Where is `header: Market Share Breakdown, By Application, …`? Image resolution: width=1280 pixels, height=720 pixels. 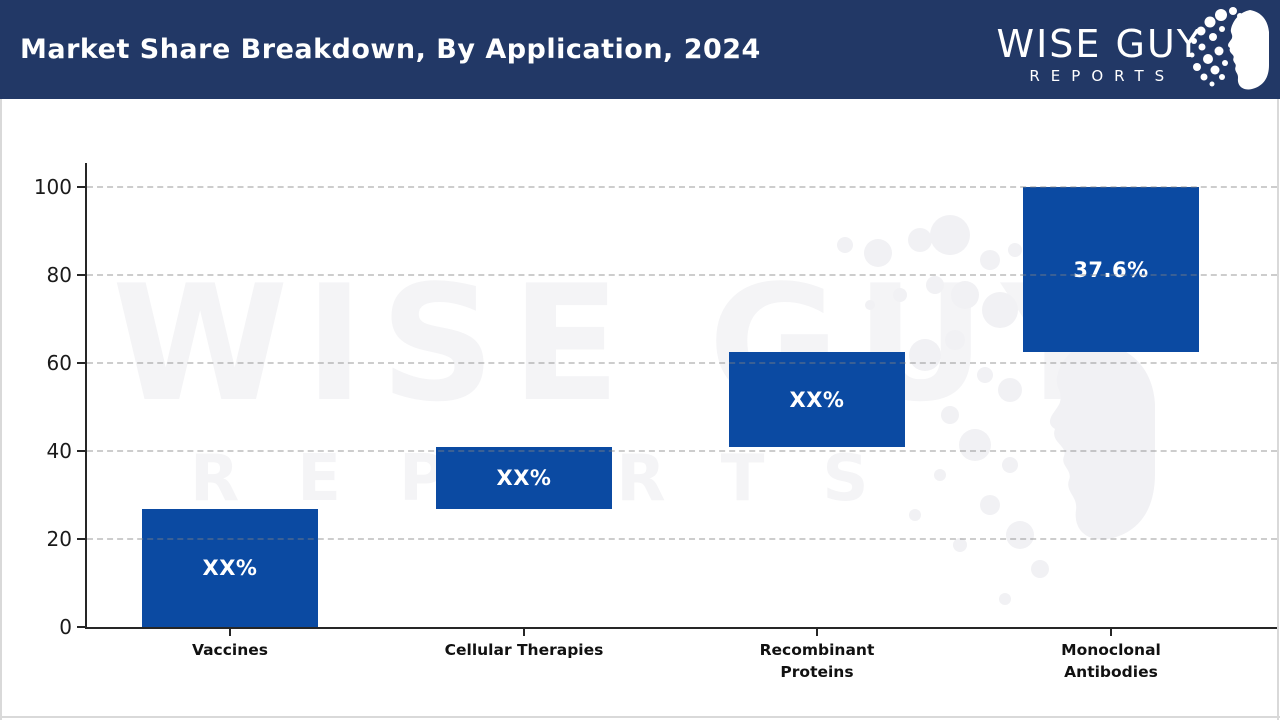 header: Market Share Breakdown, By Application, … is located at coordinates (640, 49).